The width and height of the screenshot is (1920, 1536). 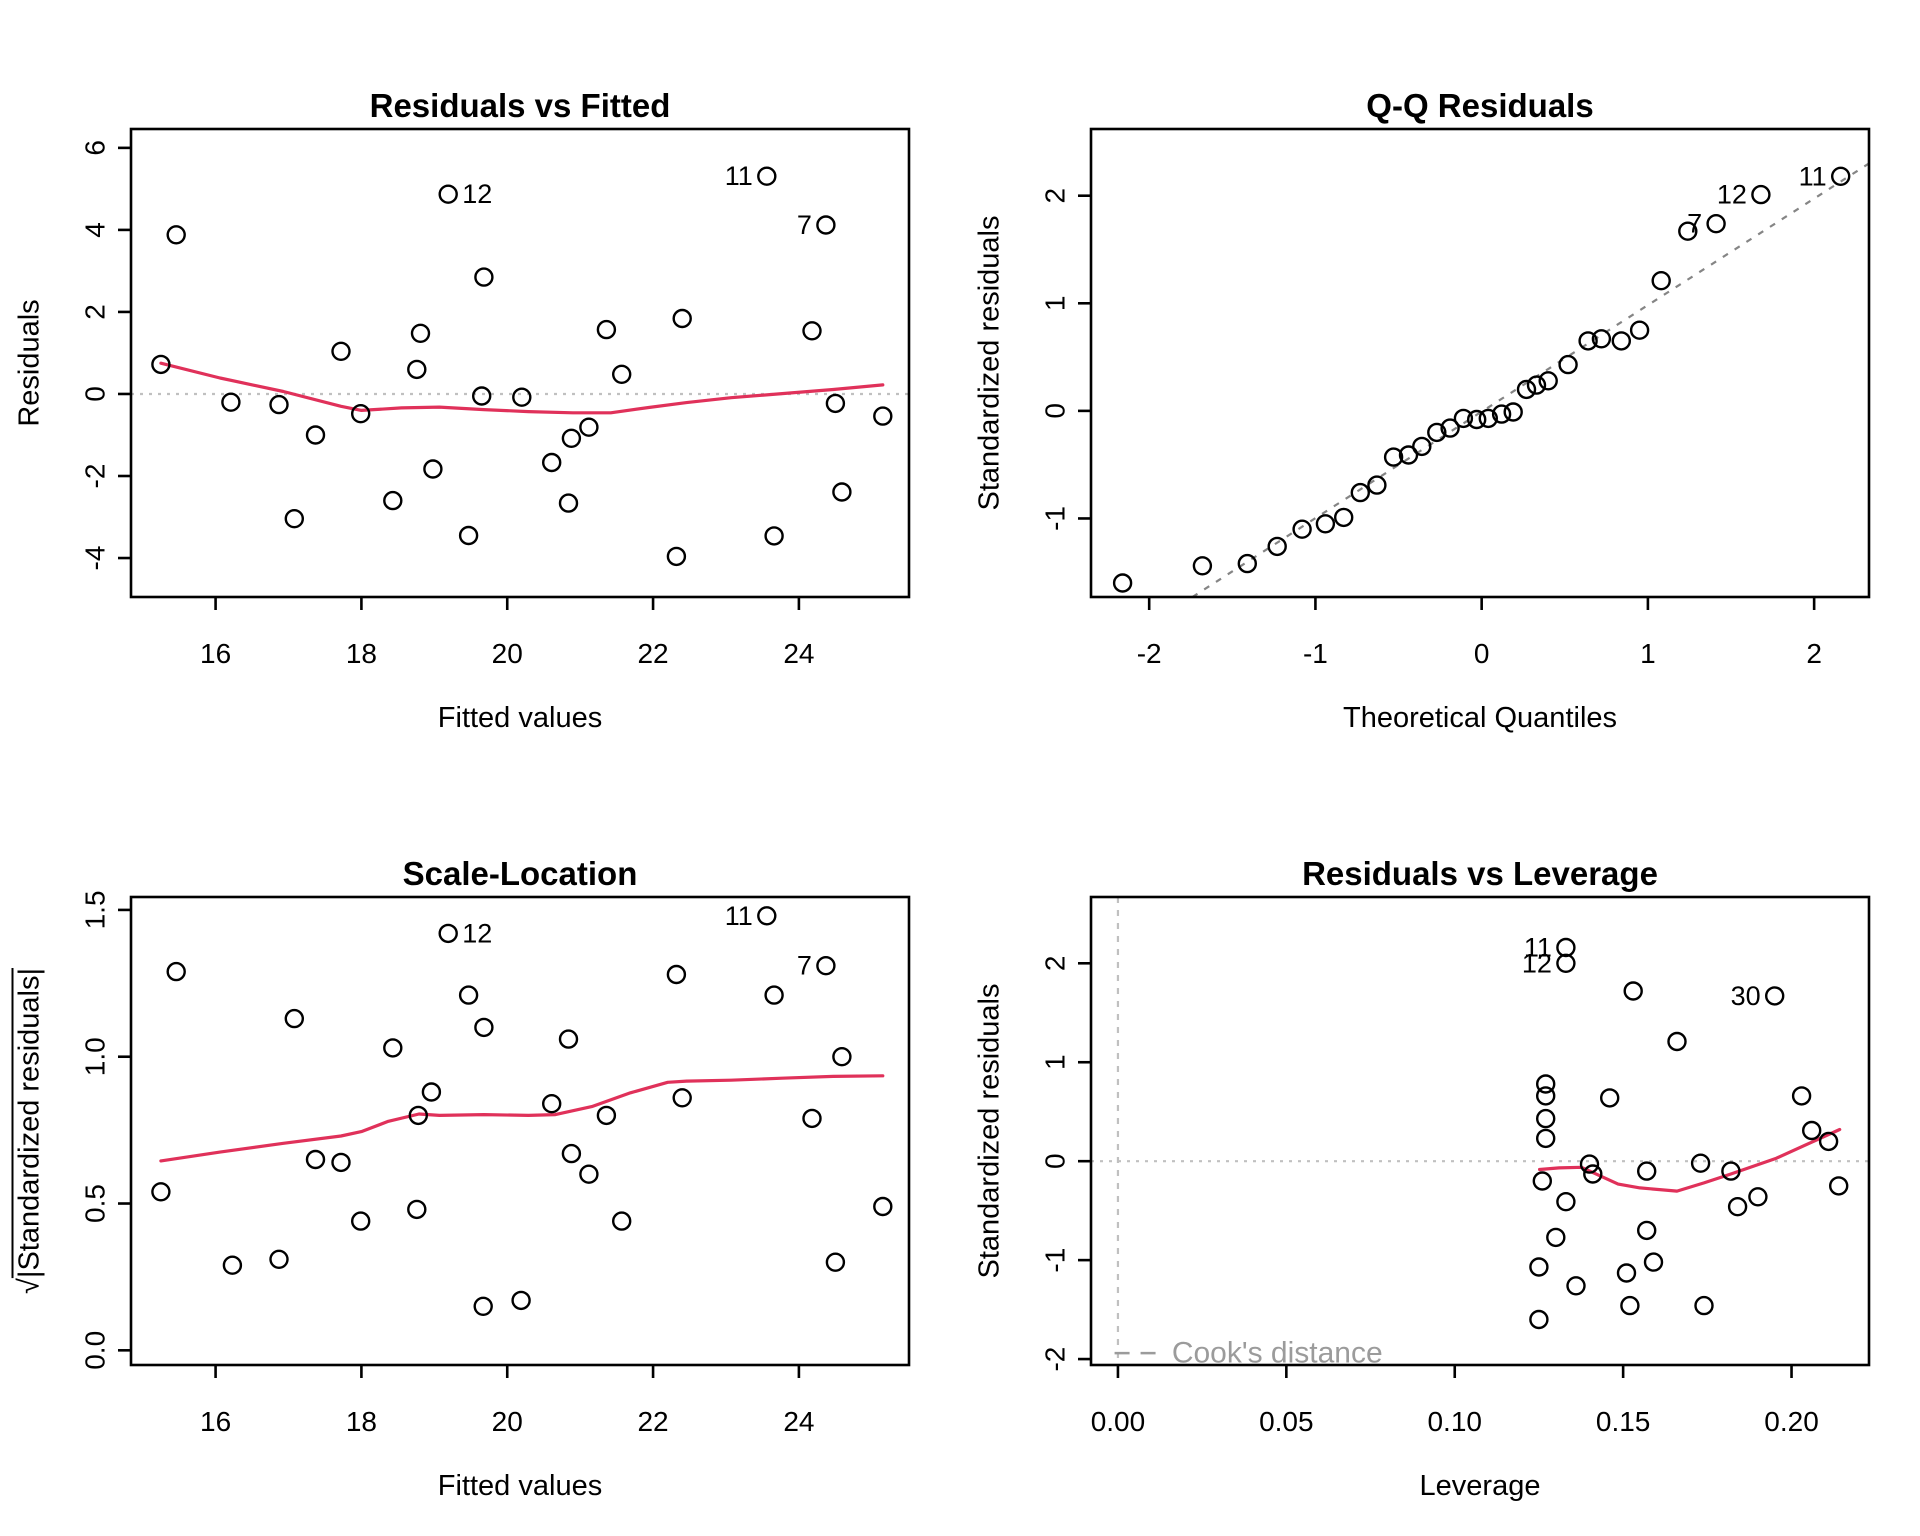 I want to click on point-label-7: 7, so click(x=1694, y=224).